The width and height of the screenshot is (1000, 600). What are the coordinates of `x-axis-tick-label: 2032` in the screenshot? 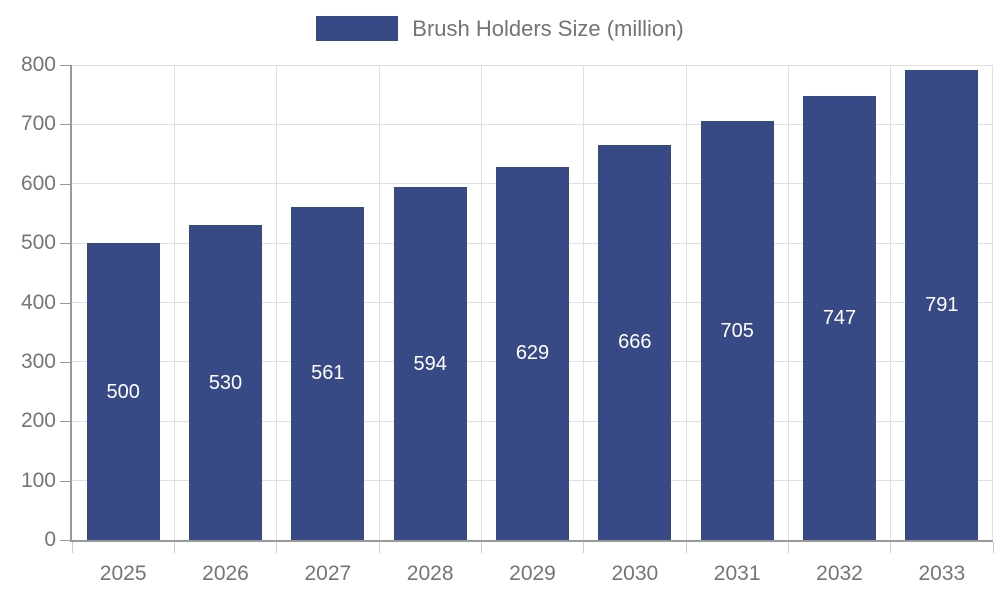 It's located at (839, 573).